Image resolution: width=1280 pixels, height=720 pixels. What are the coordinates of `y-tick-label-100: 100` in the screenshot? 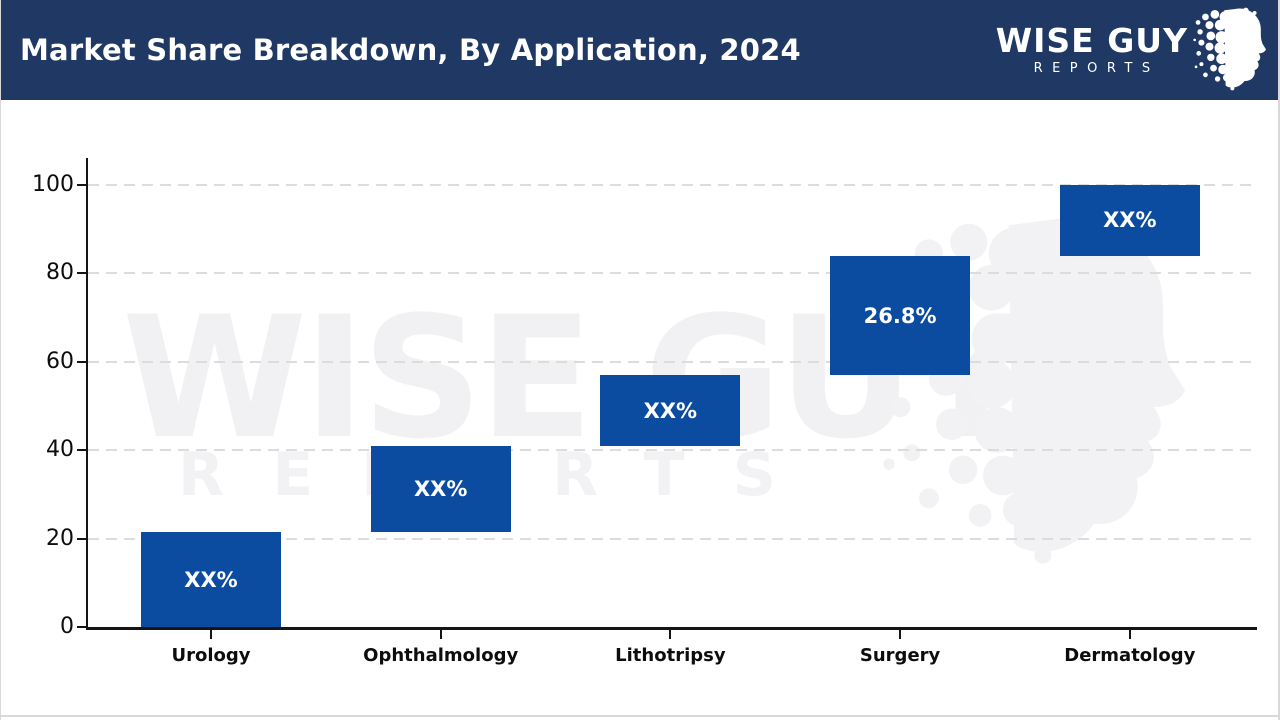 It's located at (53, 184).